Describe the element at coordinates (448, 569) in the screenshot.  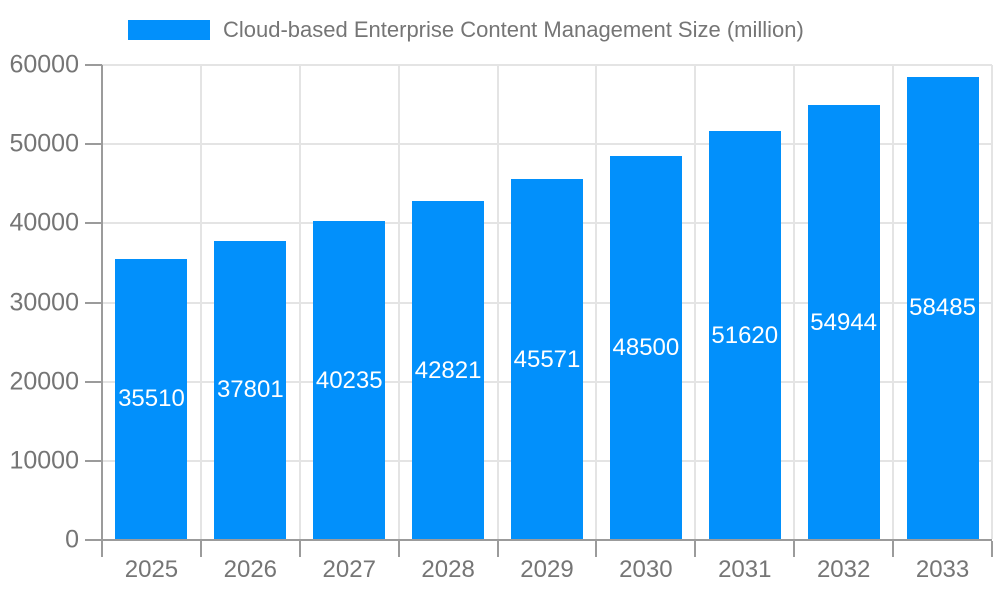
I see `x-axis-tick-label: 2028` at that location.